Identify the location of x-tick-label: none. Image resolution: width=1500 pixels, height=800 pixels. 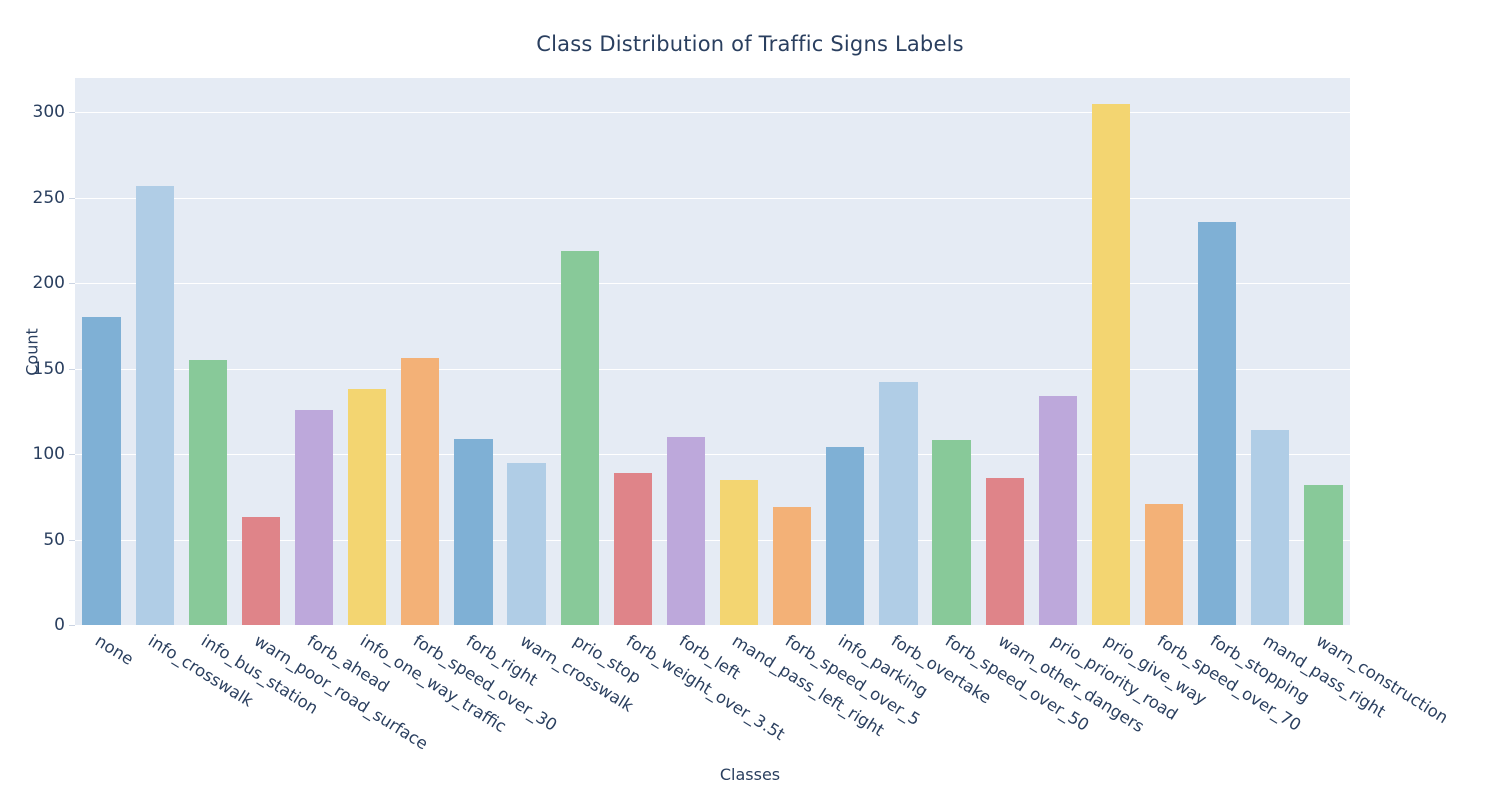
(114, 650).